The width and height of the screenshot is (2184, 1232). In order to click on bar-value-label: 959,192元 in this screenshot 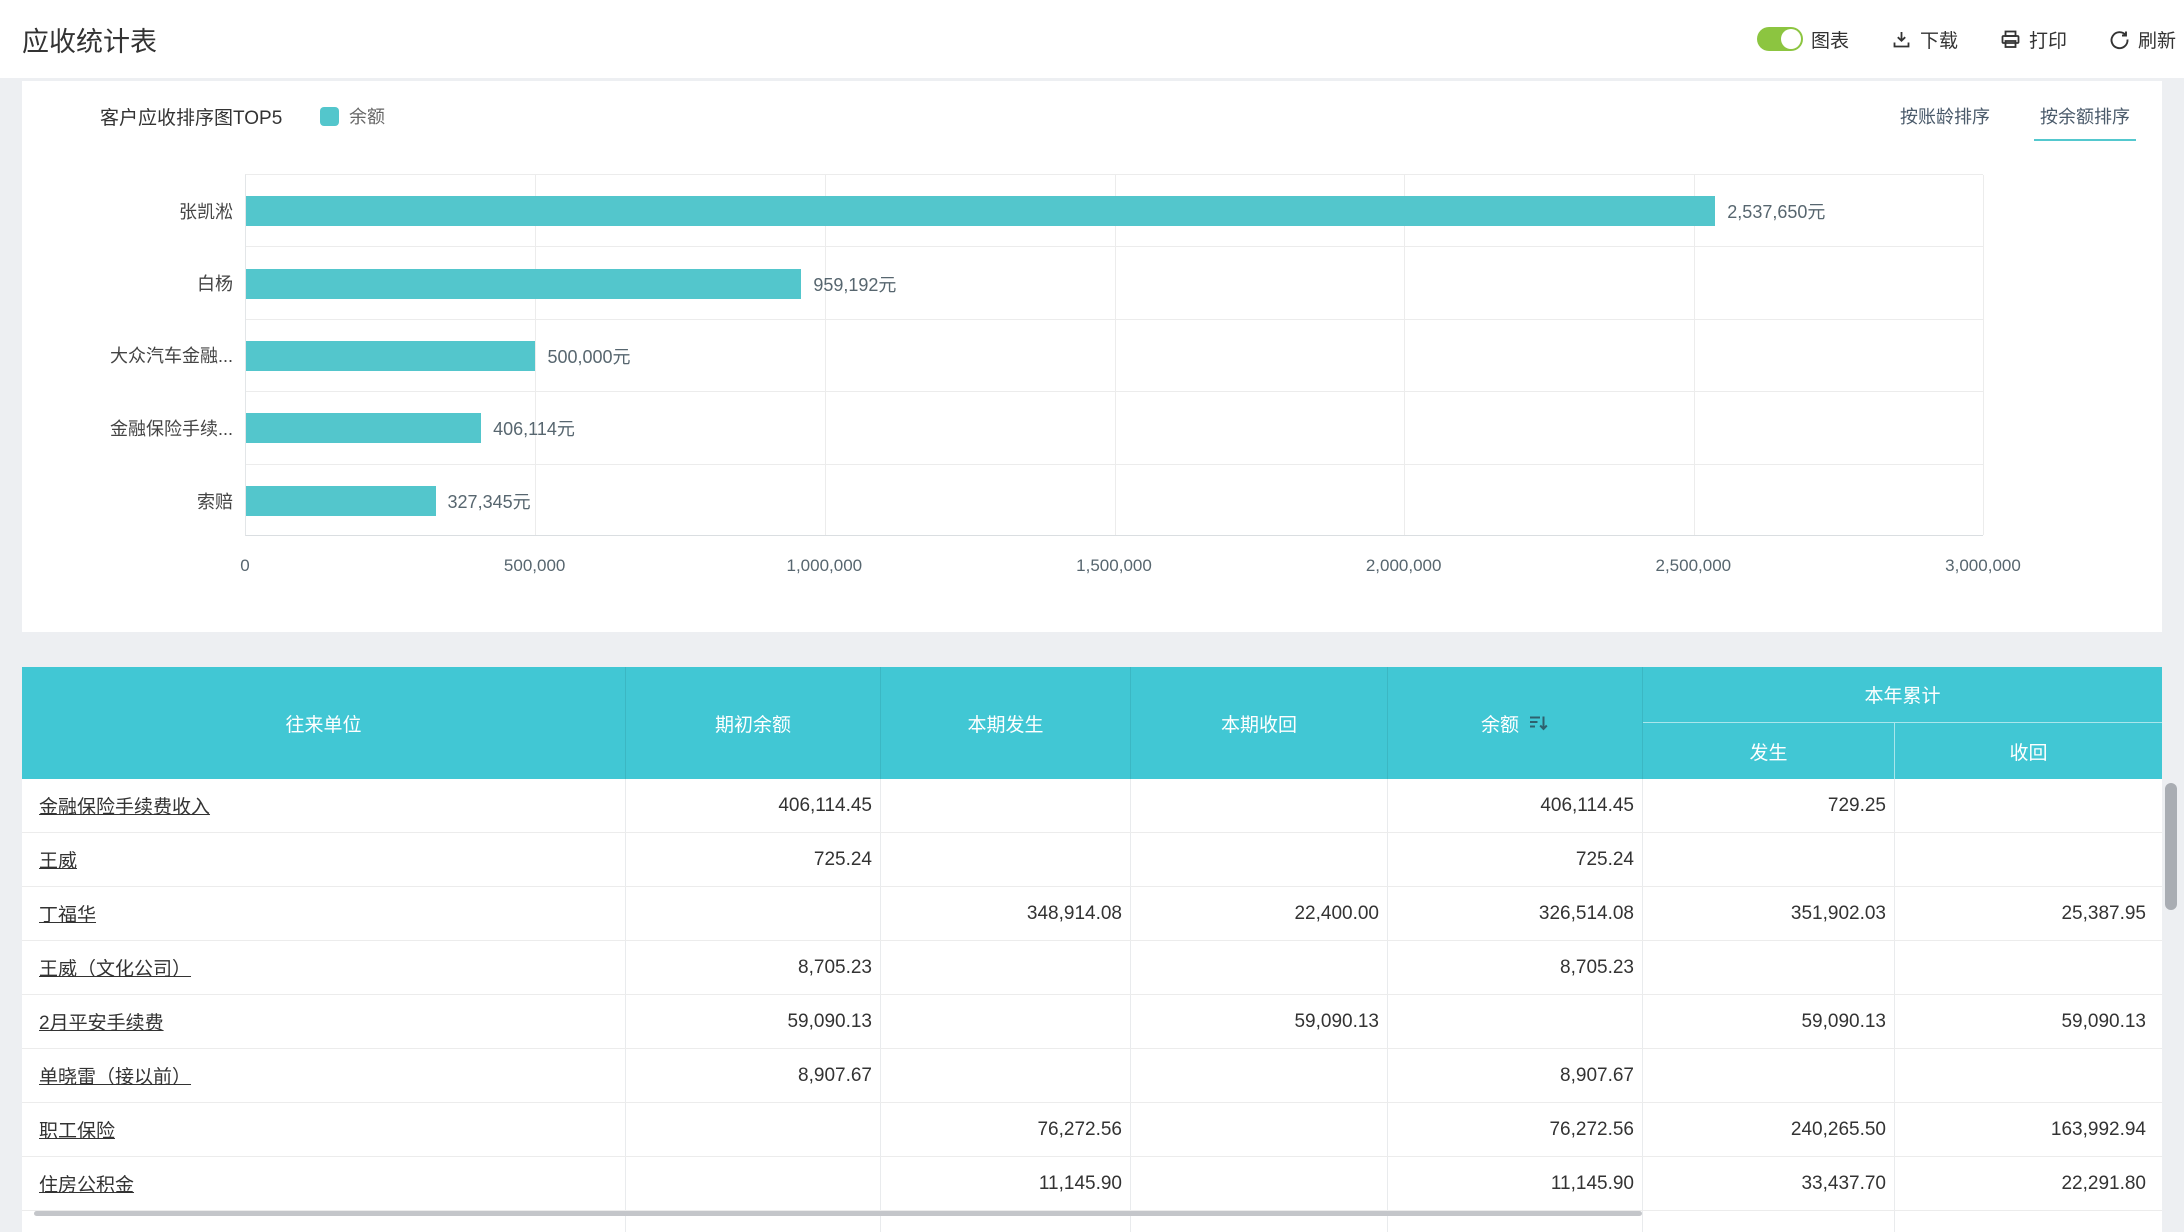, I will do `click(855, 284)`.